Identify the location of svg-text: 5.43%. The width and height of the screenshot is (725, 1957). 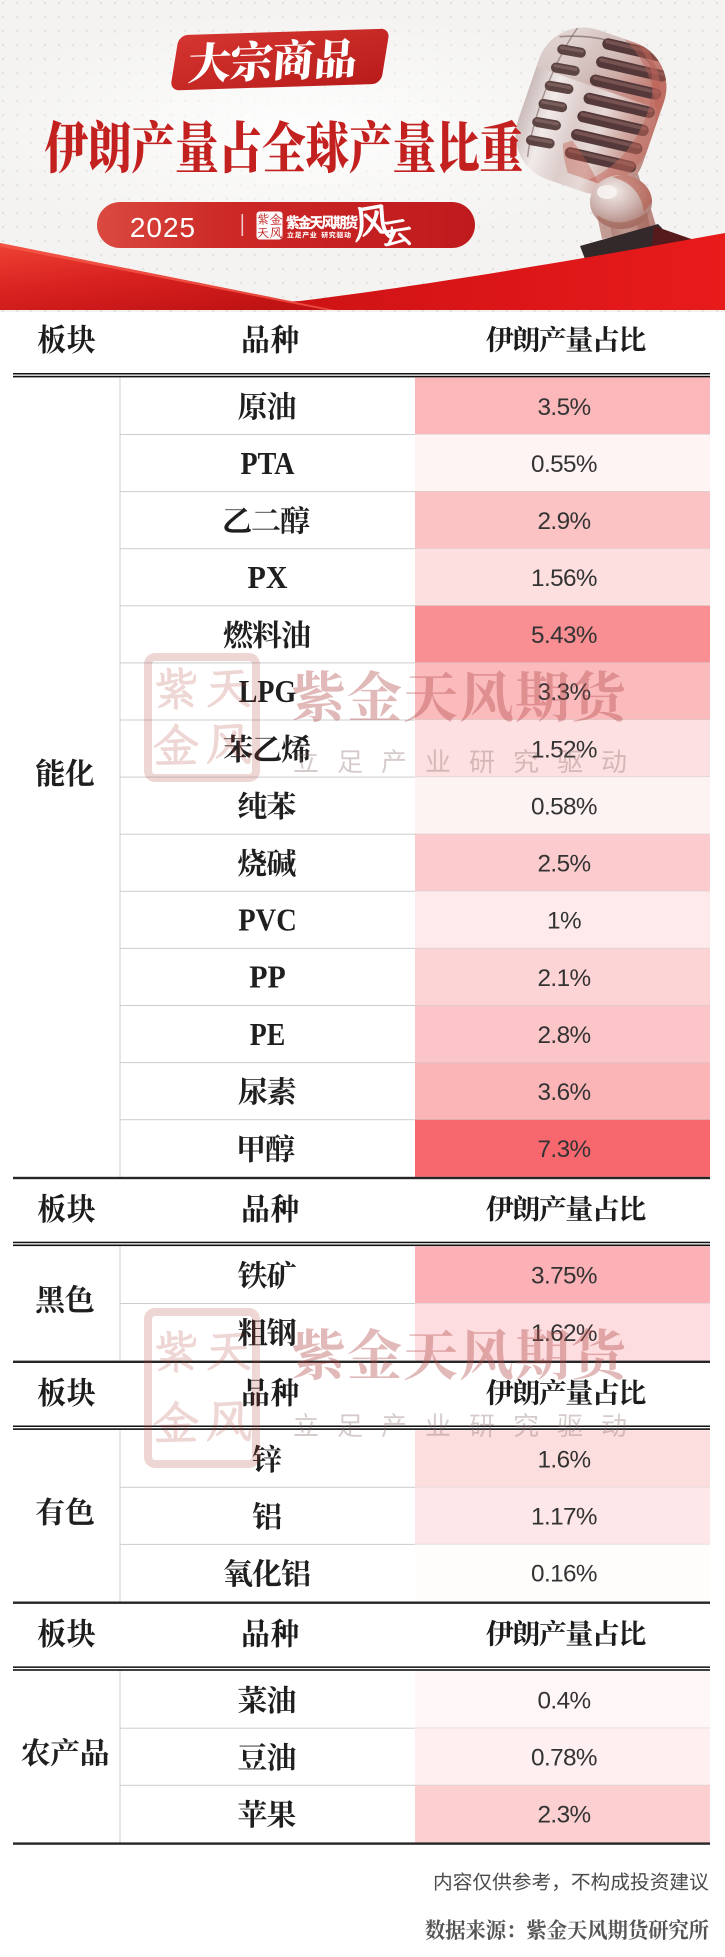
(564, 635).